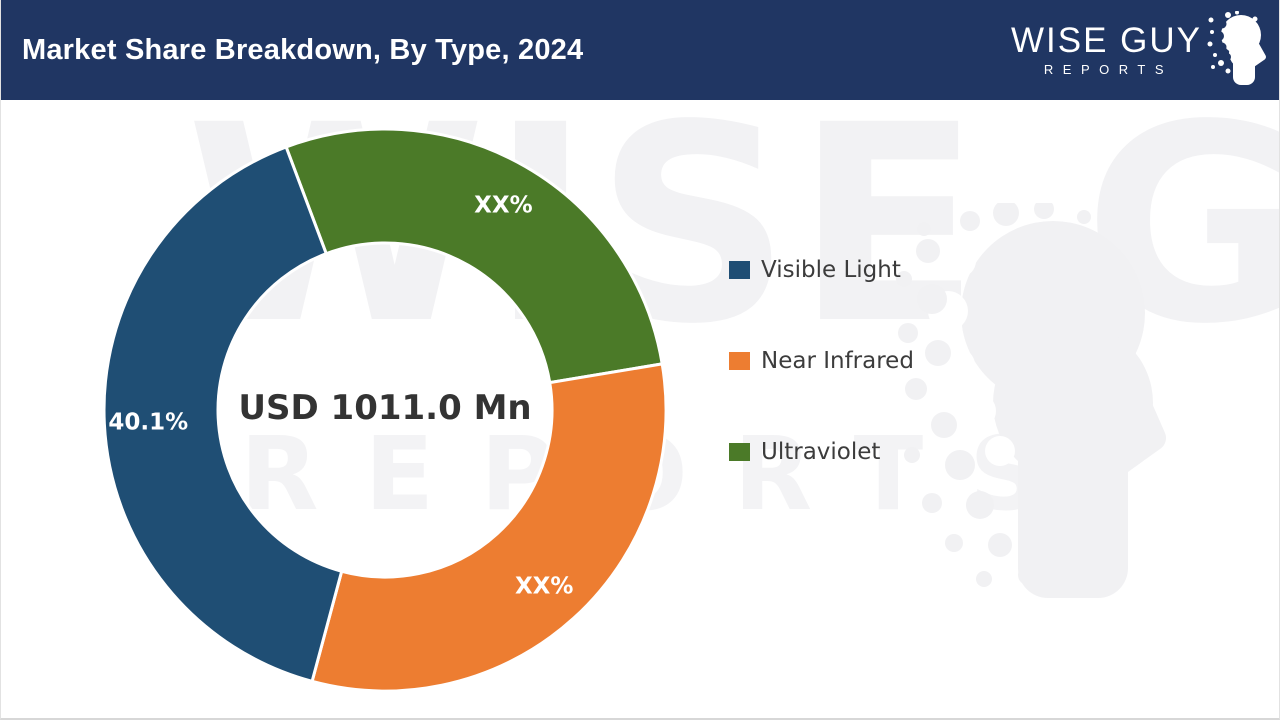 The height and width of the screenshot is (720, 1280). Describe the element at coordinates (1031, 400) in the screenshot. I see `face-watermark-icon` at that location.